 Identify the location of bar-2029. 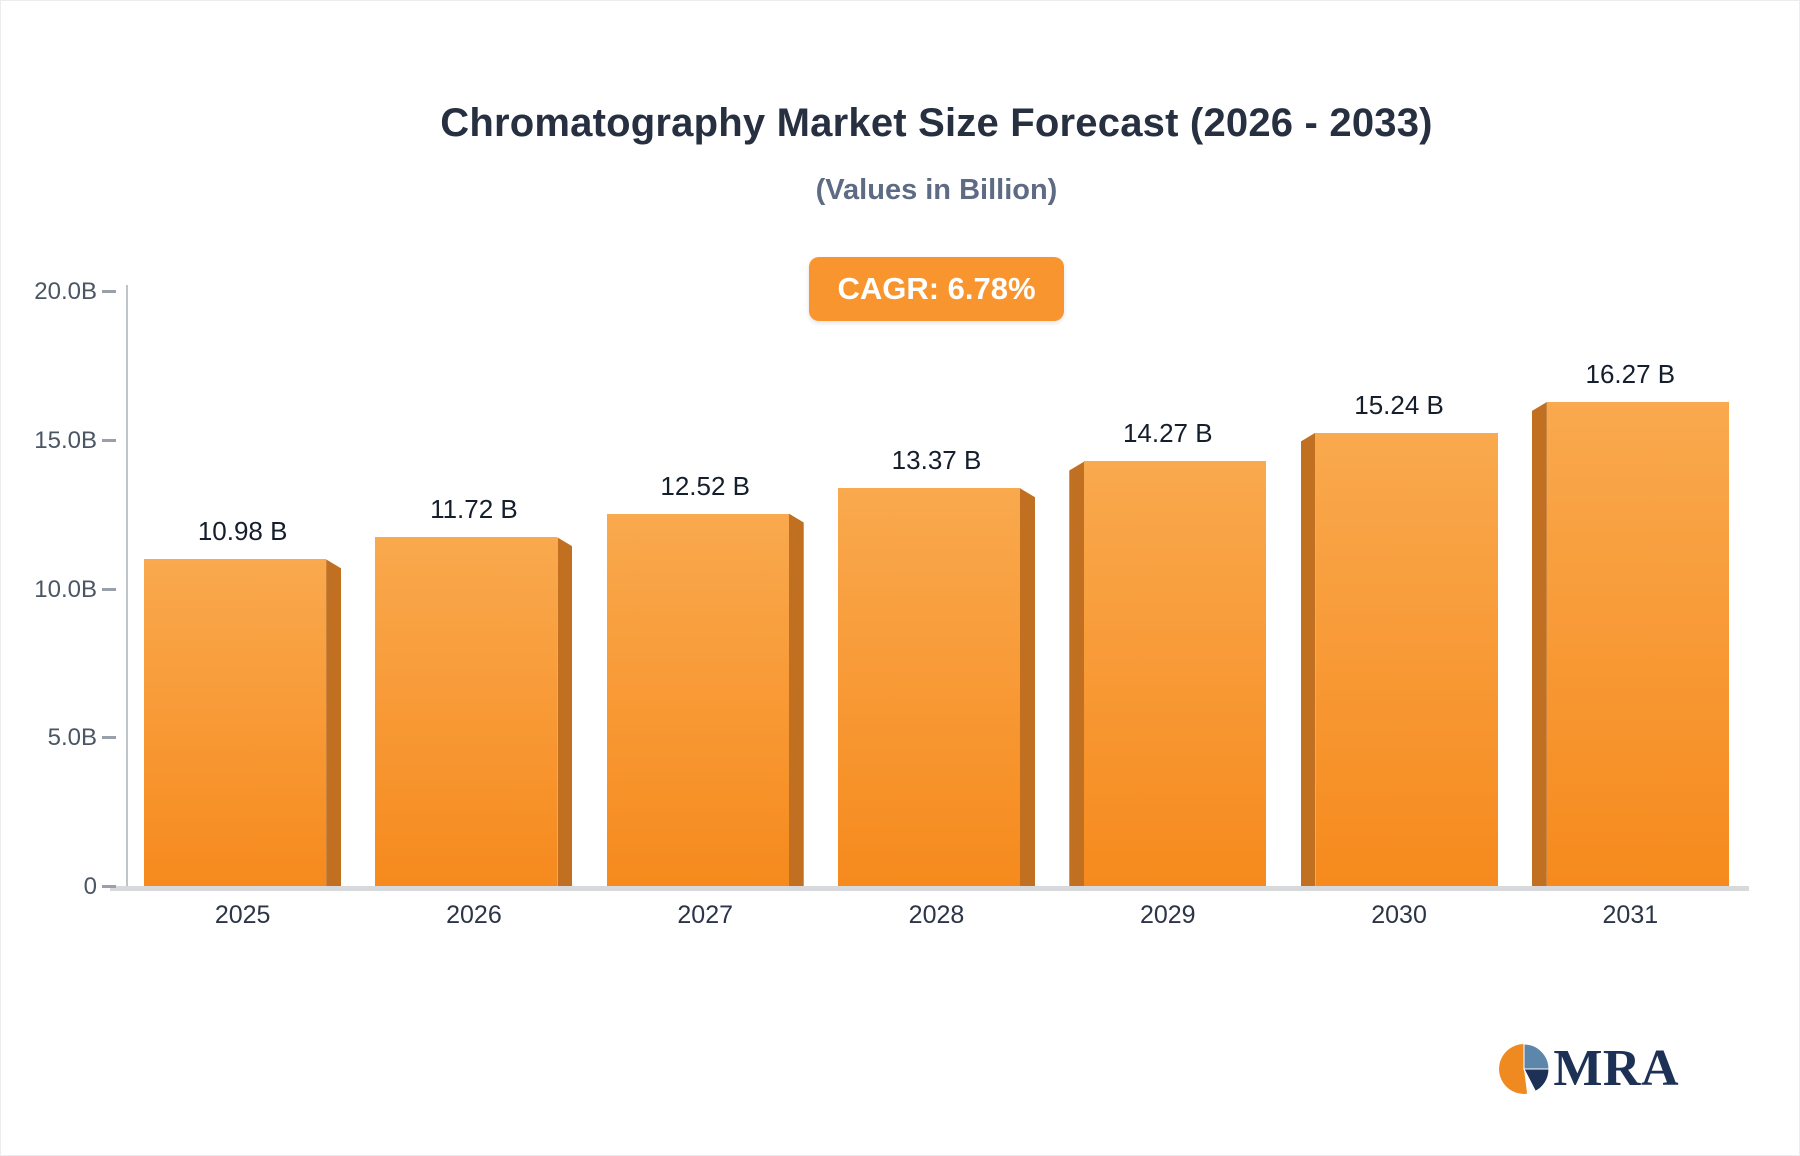
(1168, 673).